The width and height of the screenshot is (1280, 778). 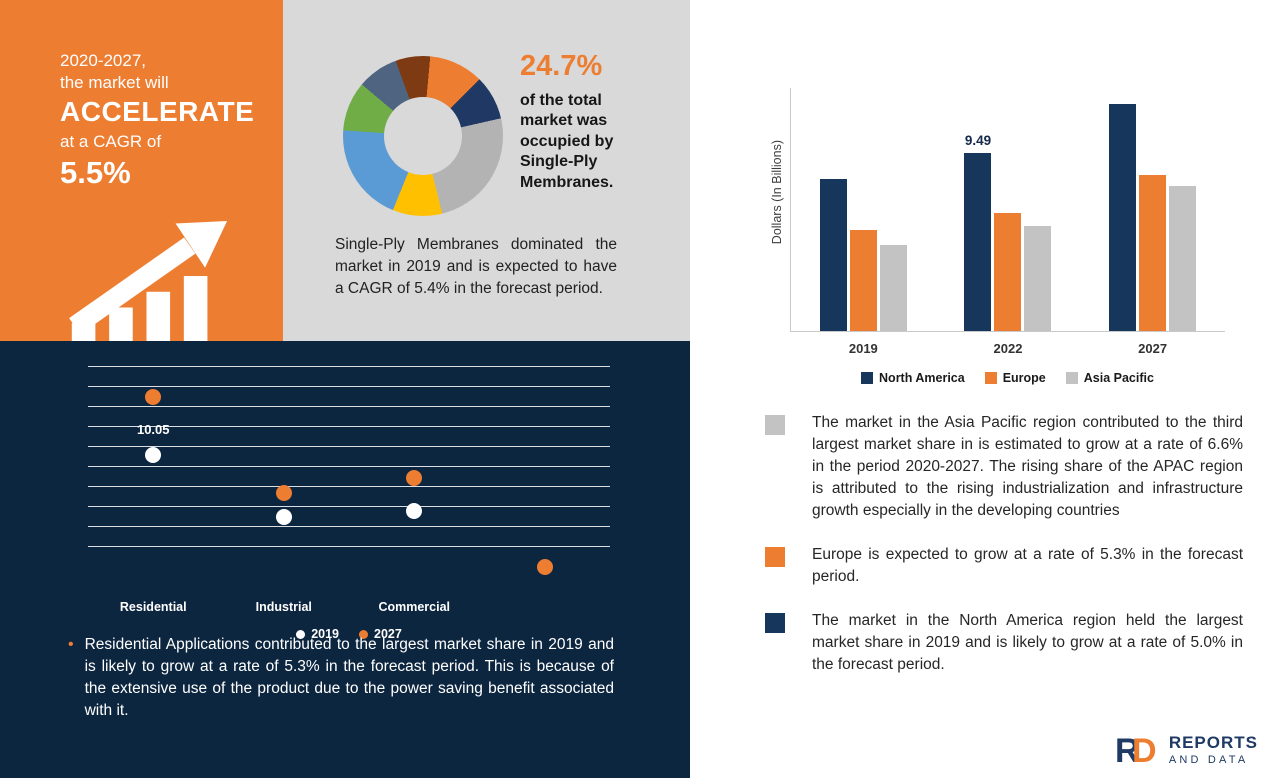 I want to click on accelerate-text: ACCELERATE, so click(x=157, y=112).